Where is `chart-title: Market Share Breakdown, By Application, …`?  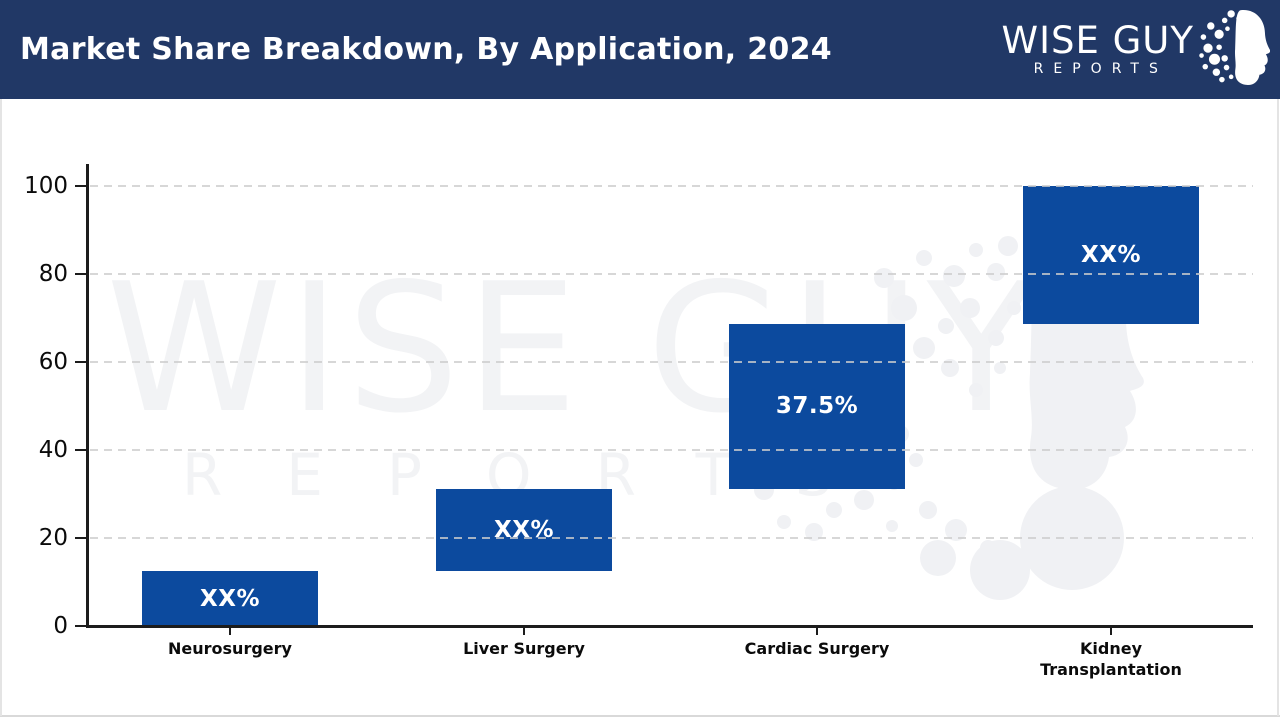
chart-title: Market Share Breakdown, By Application, … is located at coordinates (426, 49).